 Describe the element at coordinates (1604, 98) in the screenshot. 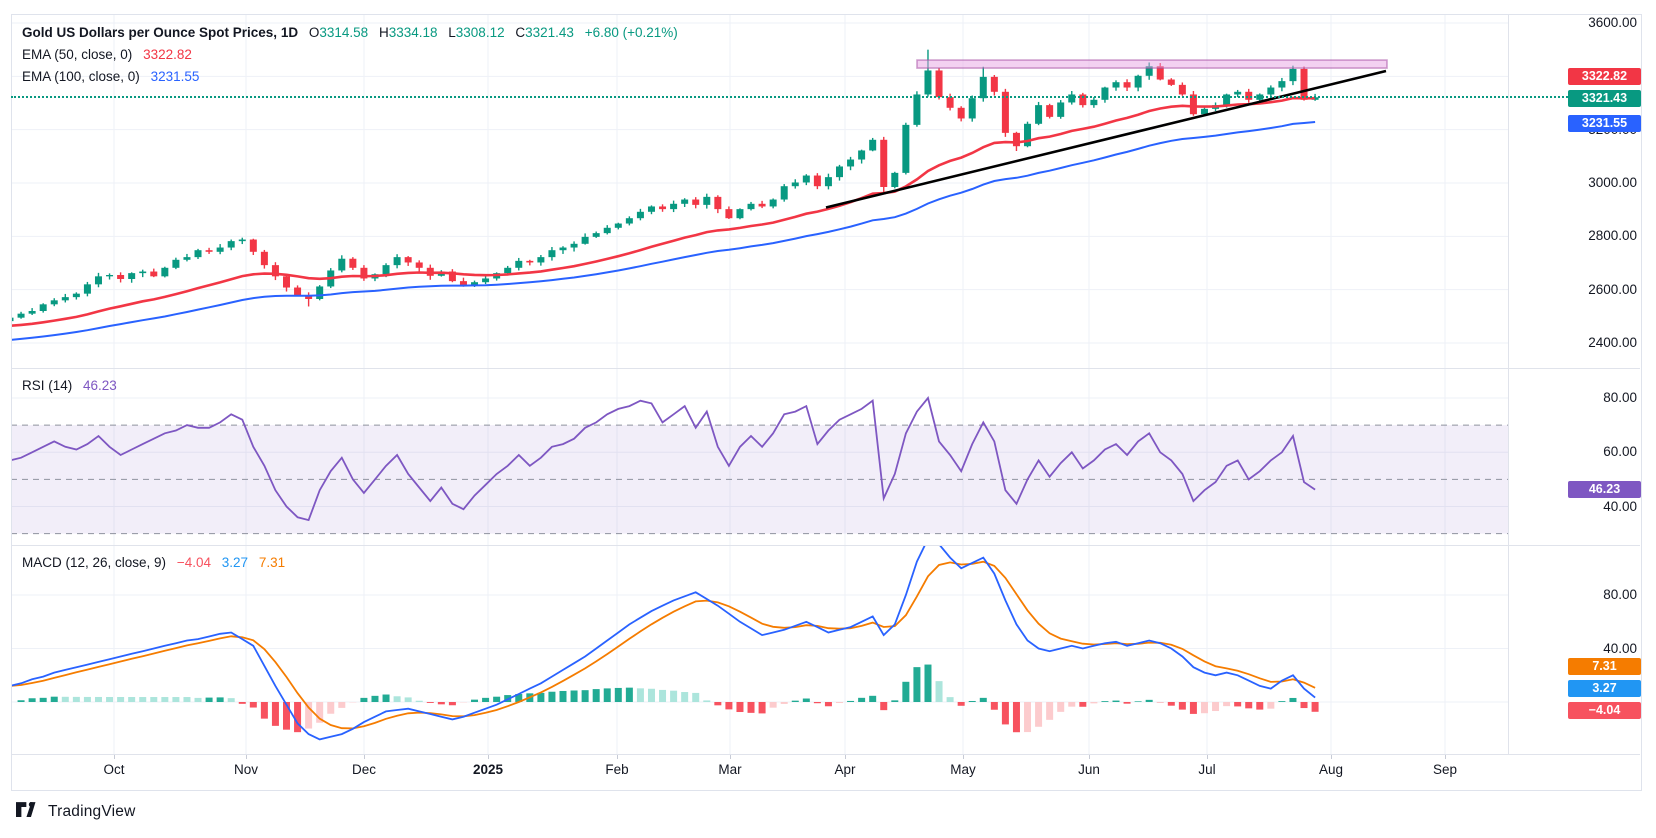

I see `last-price-badge: 3321.43` at that location.